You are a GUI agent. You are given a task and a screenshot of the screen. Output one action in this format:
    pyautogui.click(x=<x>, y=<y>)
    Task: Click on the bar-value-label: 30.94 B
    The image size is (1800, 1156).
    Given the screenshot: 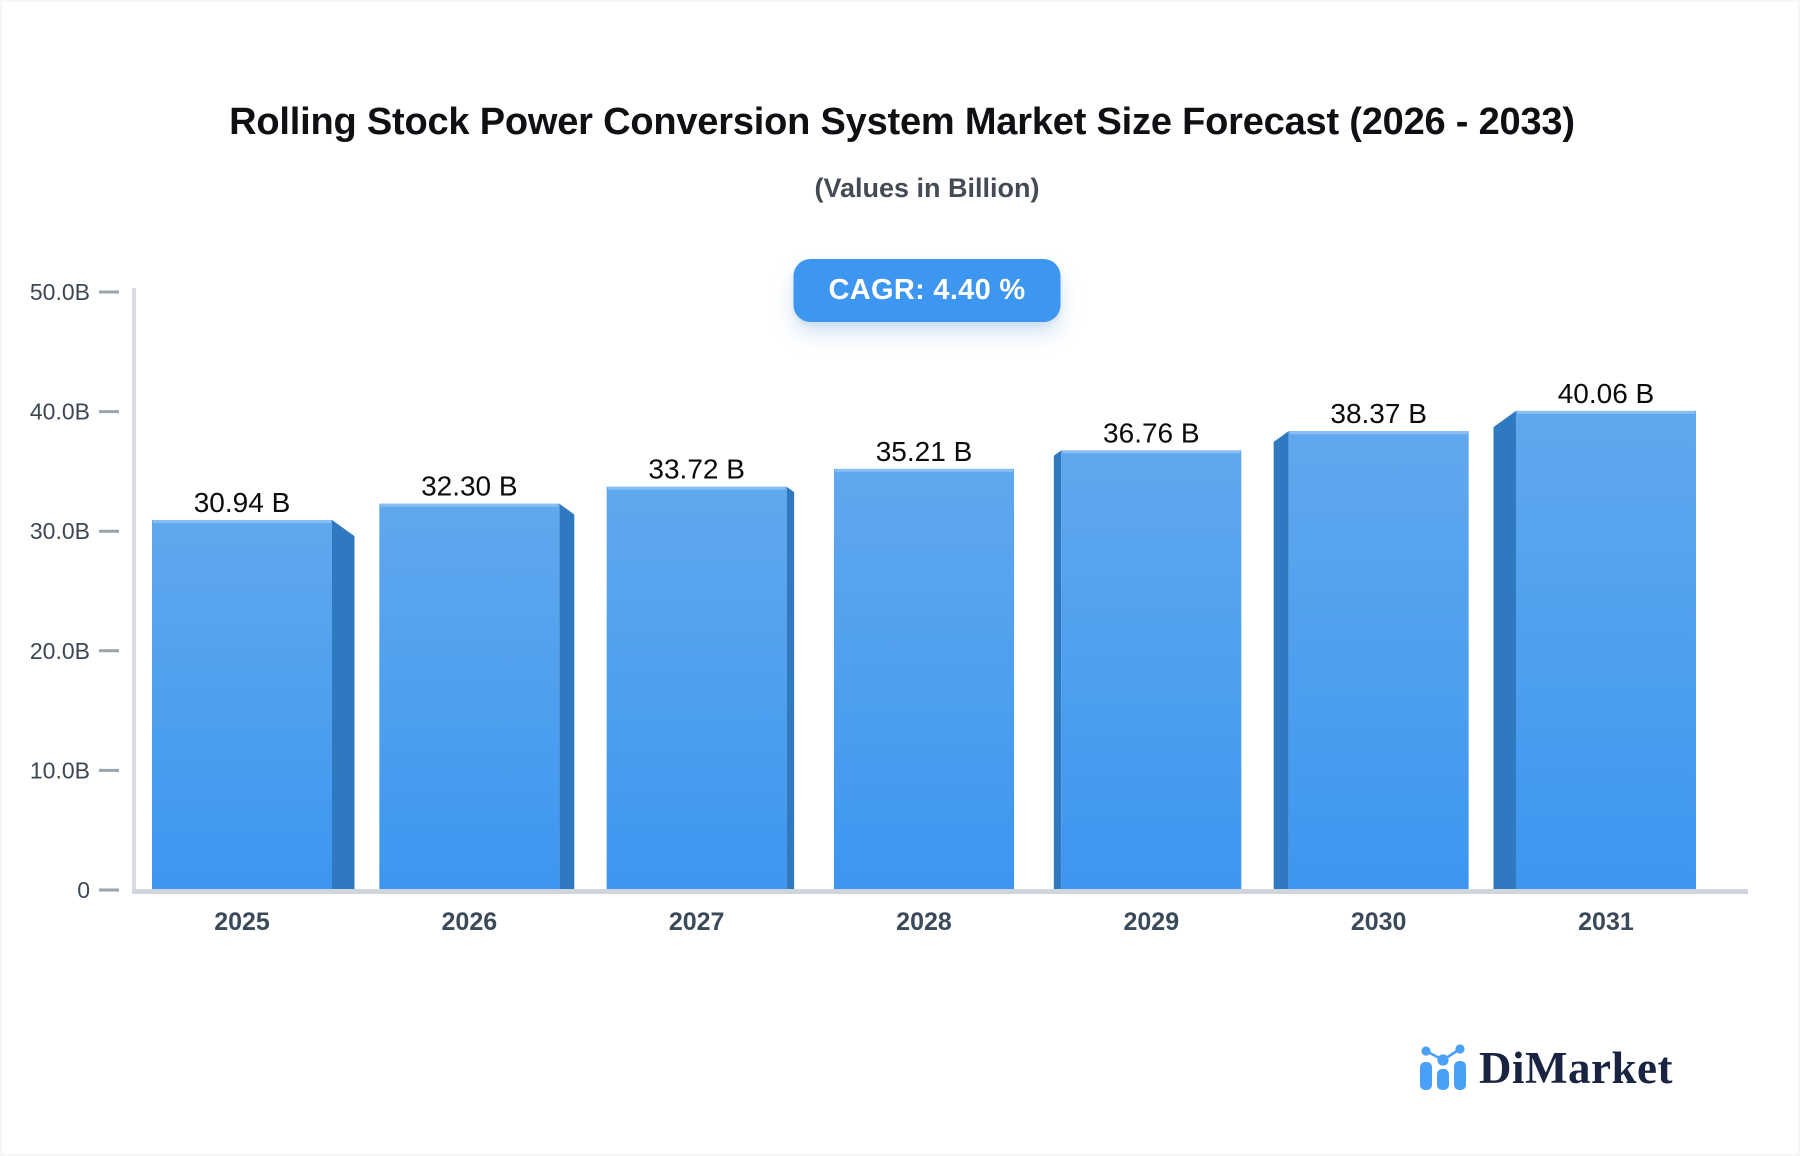 What is the action you would take?
    pyautogui.click(x=242, y=502)
    